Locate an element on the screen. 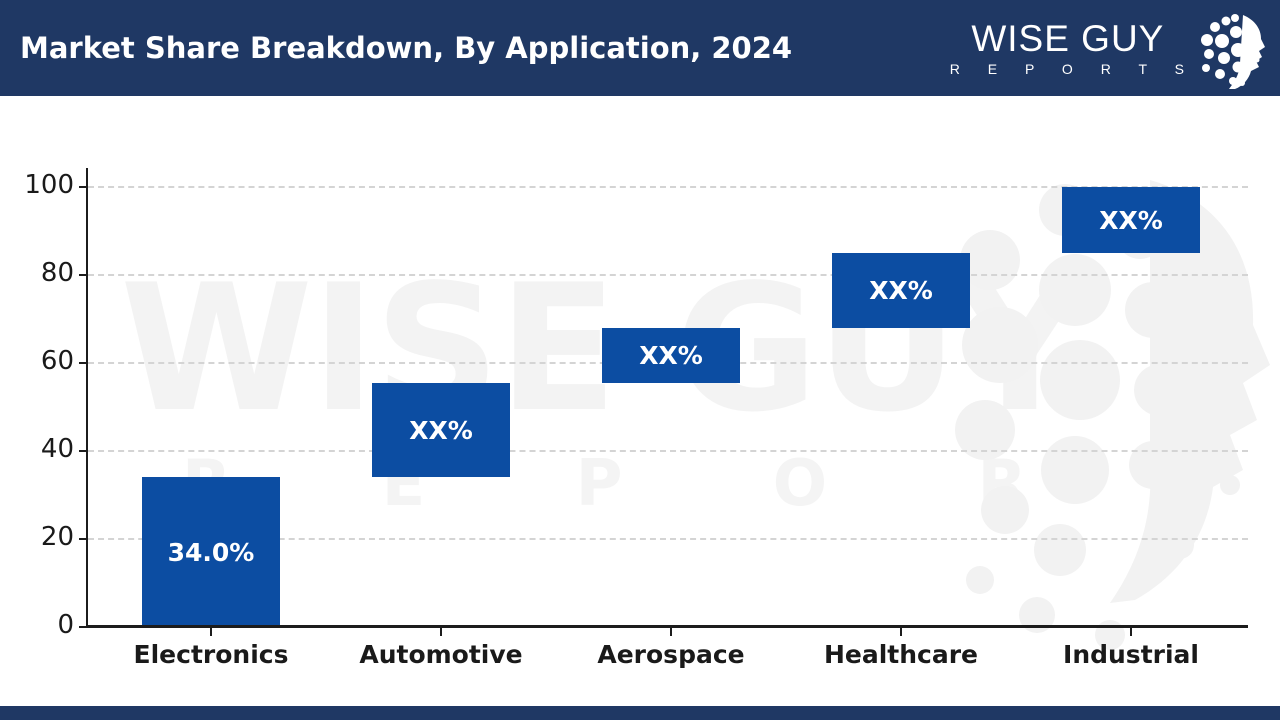  logo-text: WISE GUY R E P O R T S is located at coordinates (1068, 48).